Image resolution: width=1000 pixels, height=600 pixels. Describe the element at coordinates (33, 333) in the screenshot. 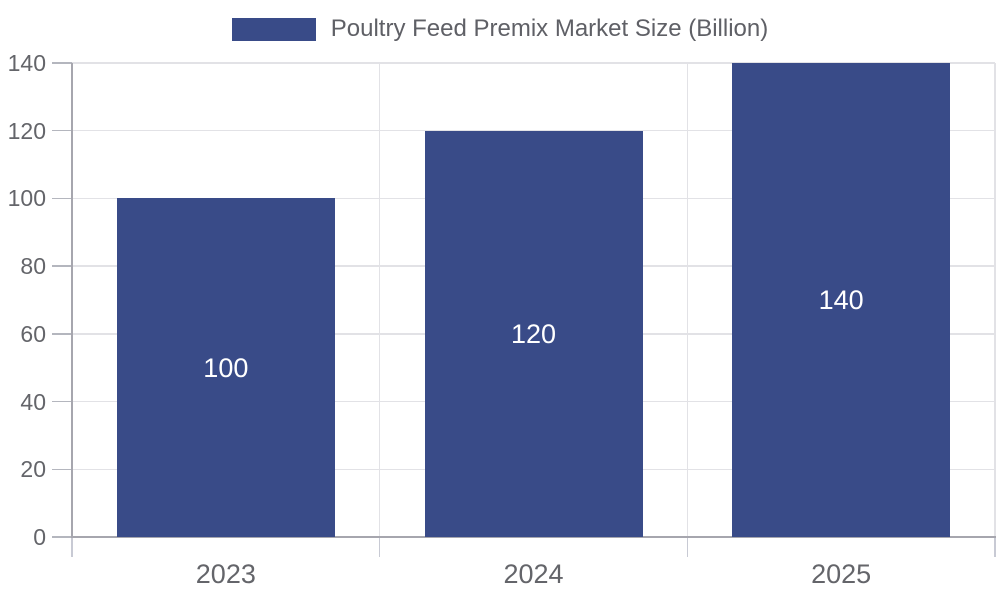

I see `y-axis-label: 60` at that location.